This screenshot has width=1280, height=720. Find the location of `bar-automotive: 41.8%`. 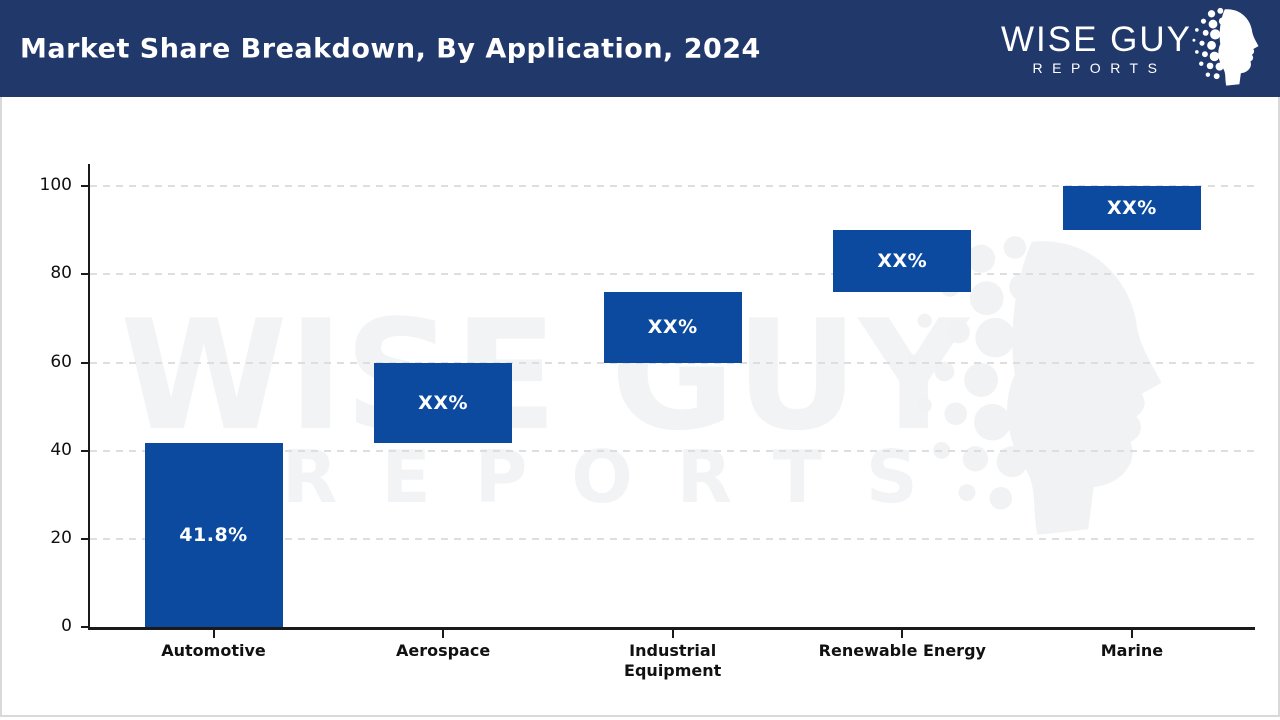

bar-automotive: 41.8% is located at coordinates (213, 534).